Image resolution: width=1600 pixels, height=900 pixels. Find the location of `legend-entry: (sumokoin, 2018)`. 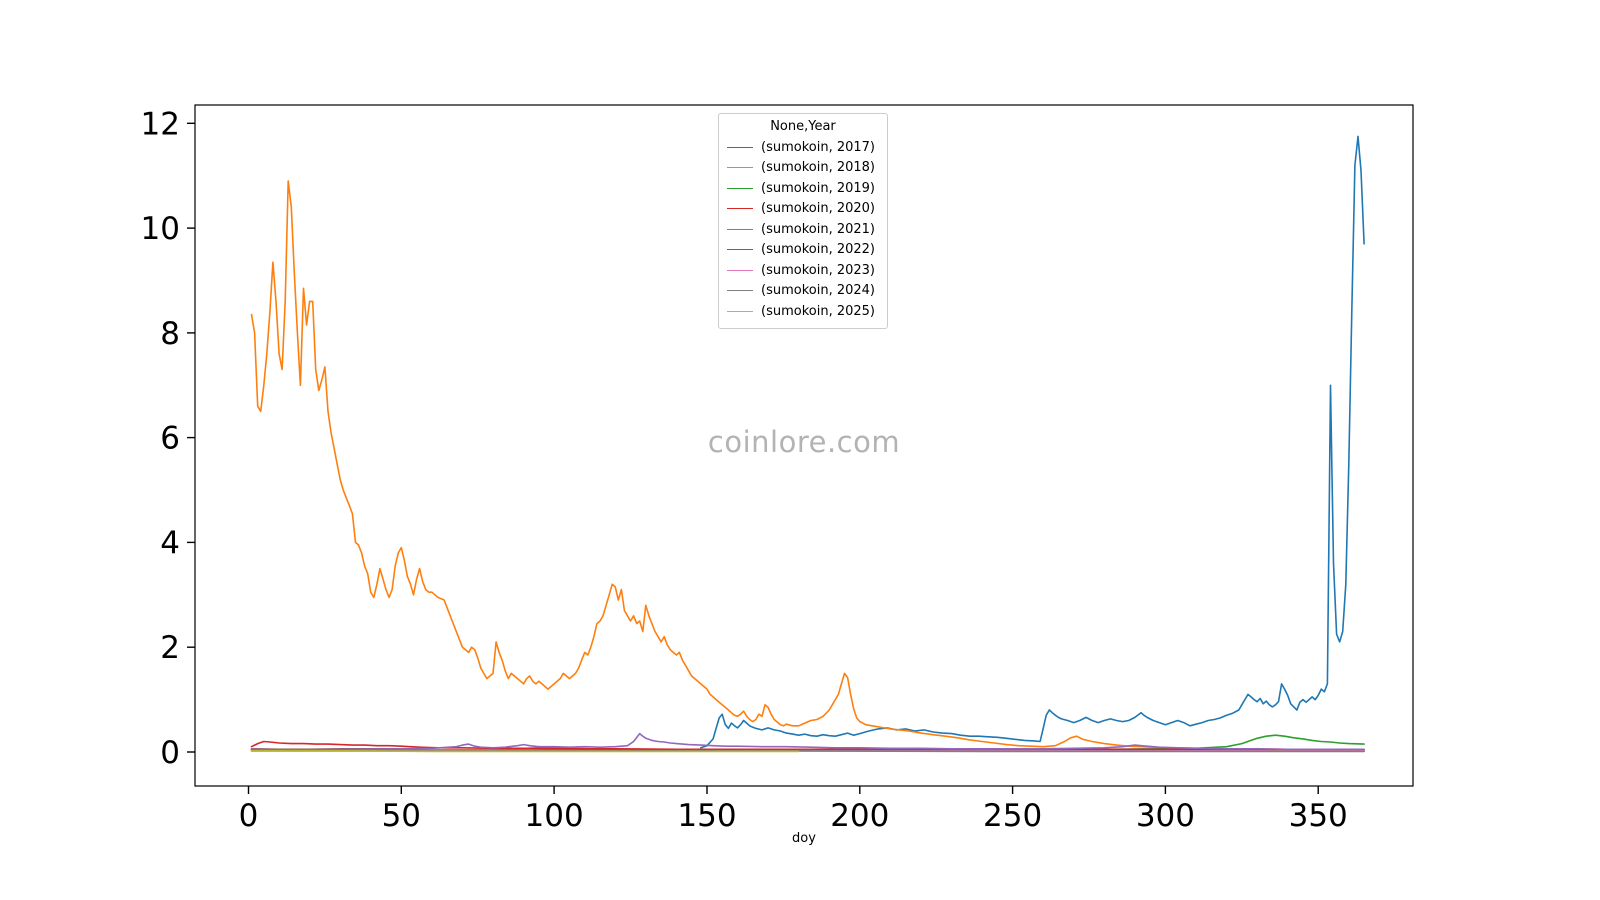

legend-entry: (sumokoin, 2018) is located at coordinates (803, 168).